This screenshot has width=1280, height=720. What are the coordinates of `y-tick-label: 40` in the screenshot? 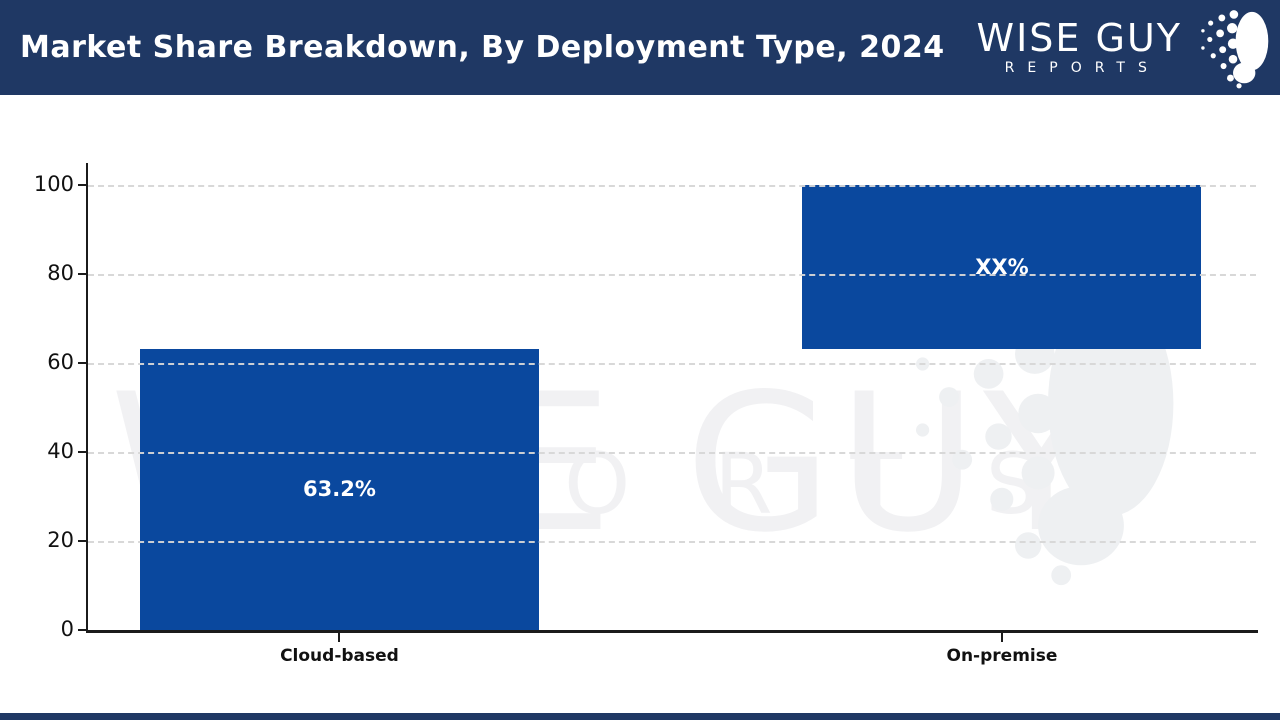 It's located at (60, 451).